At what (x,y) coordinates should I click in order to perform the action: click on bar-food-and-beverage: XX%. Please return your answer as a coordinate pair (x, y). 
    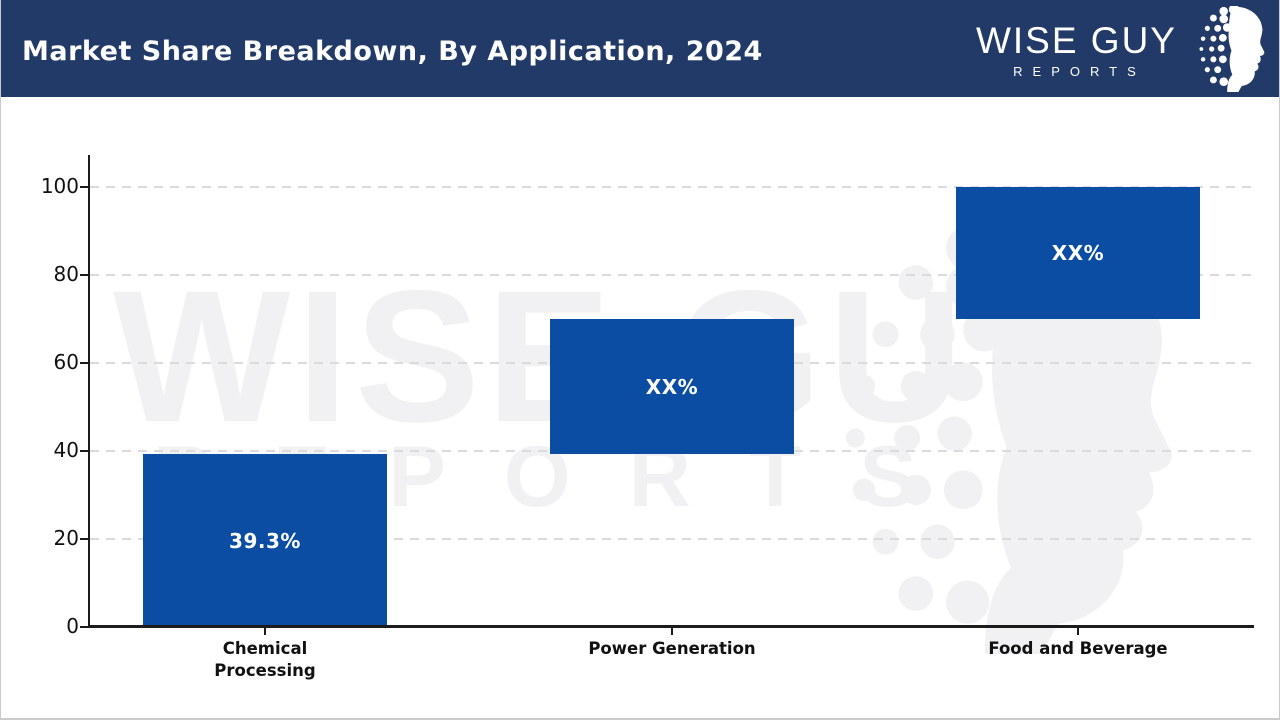
    Looking at the image, I should click on (1078, 253).